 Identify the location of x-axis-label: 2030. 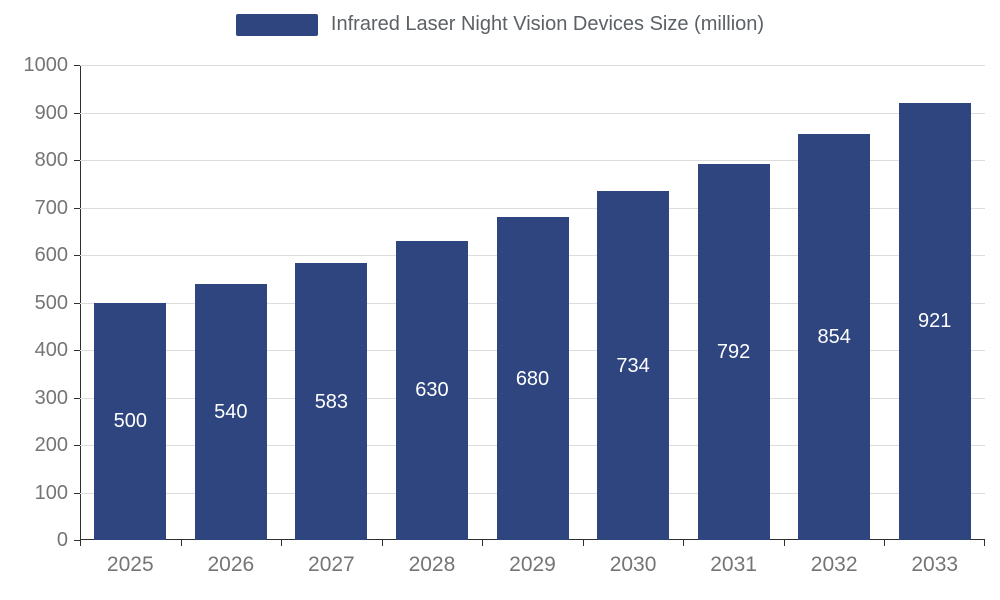
(633, 564).